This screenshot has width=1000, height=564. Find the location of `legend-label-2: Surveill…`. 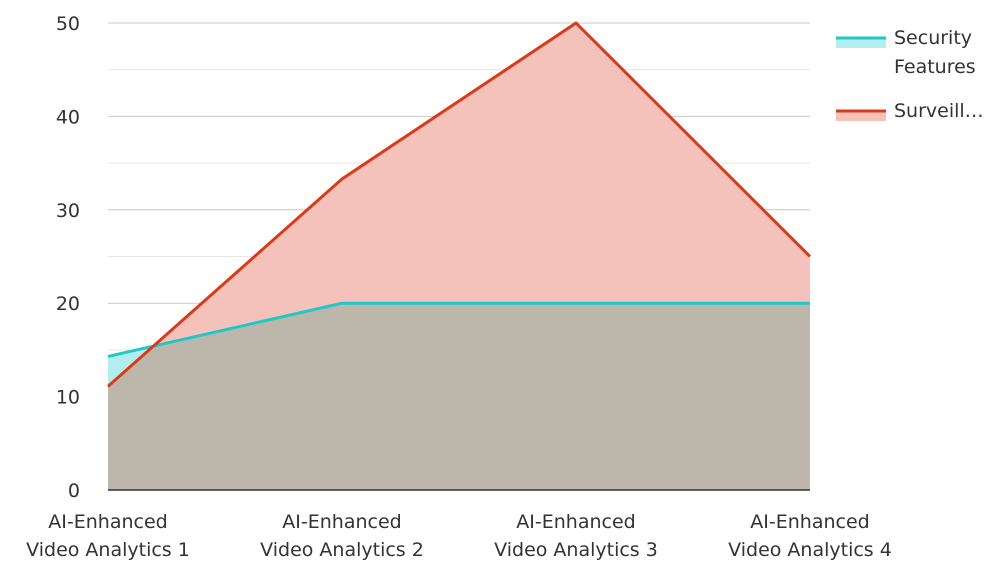

legend-label-2: Surveill… is located at coordinates (939, 111).